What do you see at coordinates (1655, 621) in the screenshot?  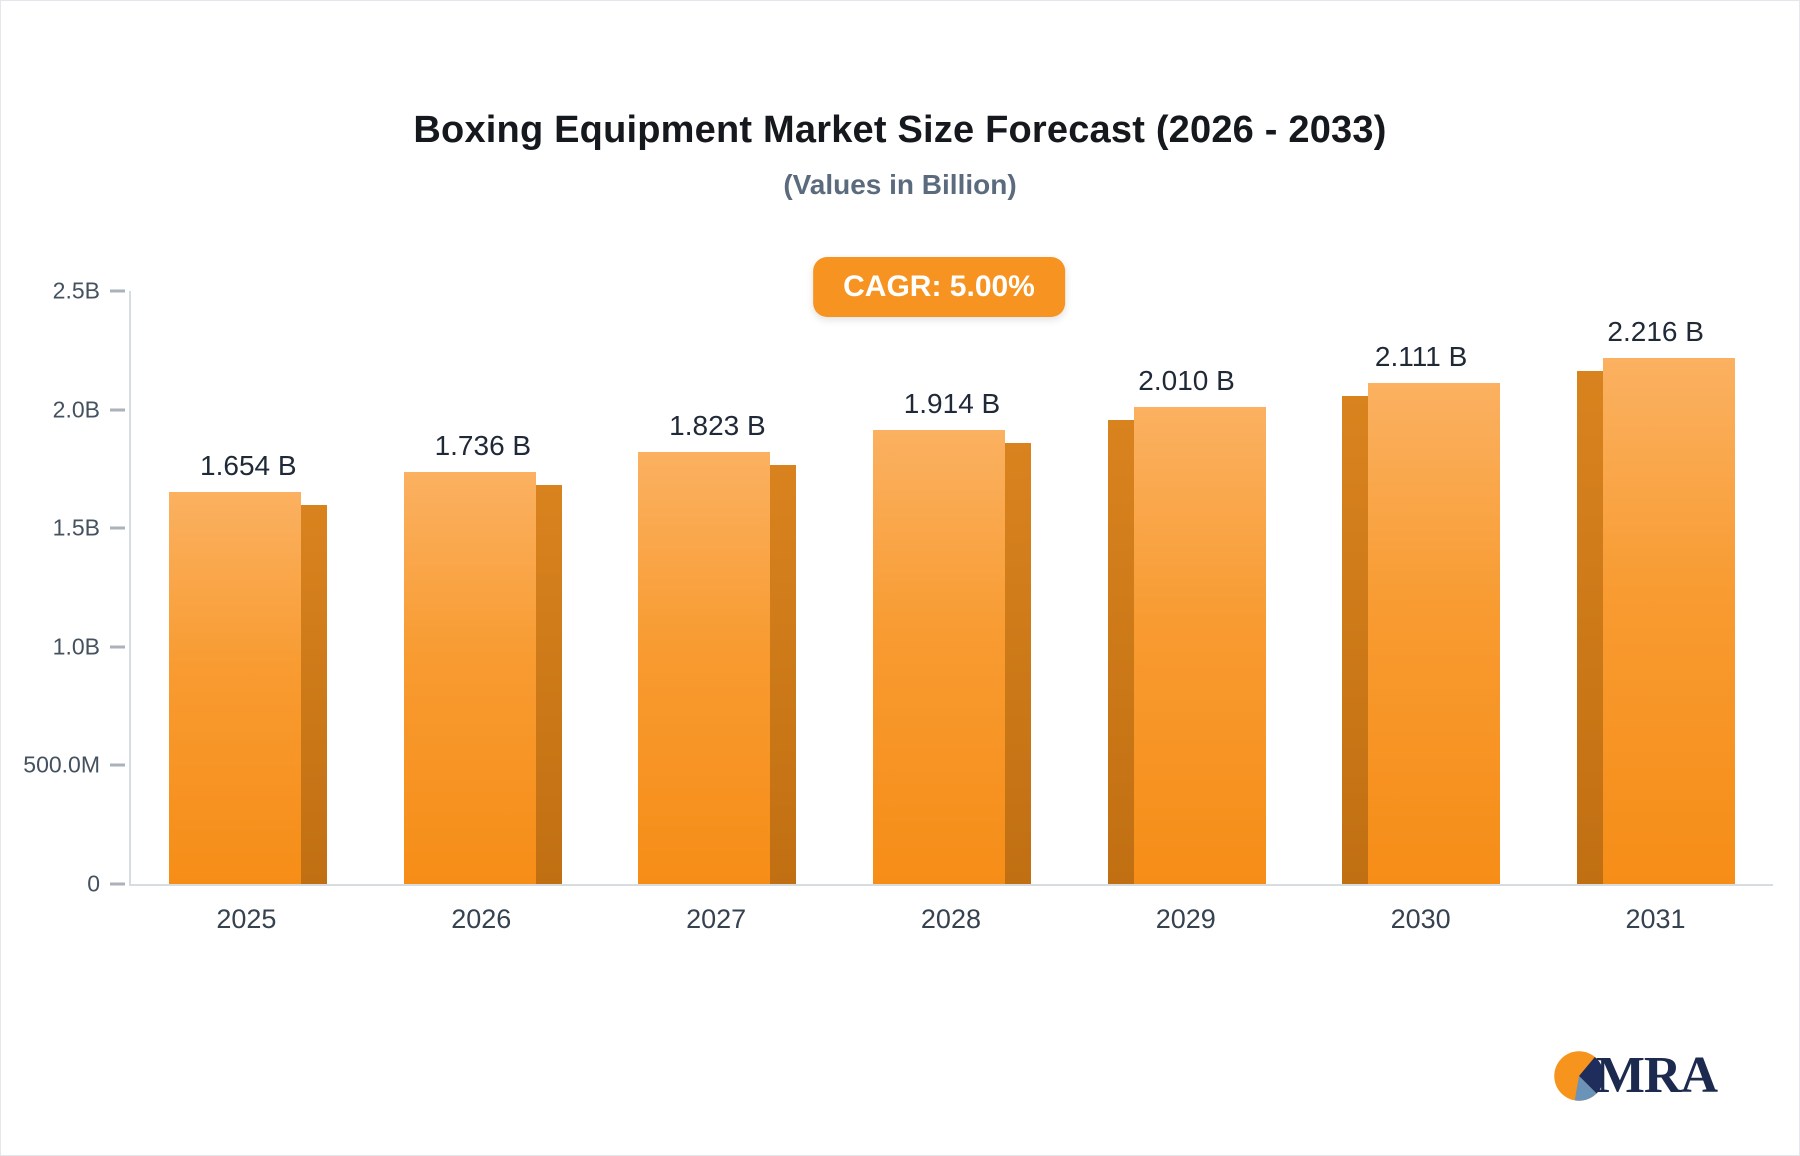 I see `bar-2031` at bounding box center [1655, 621].